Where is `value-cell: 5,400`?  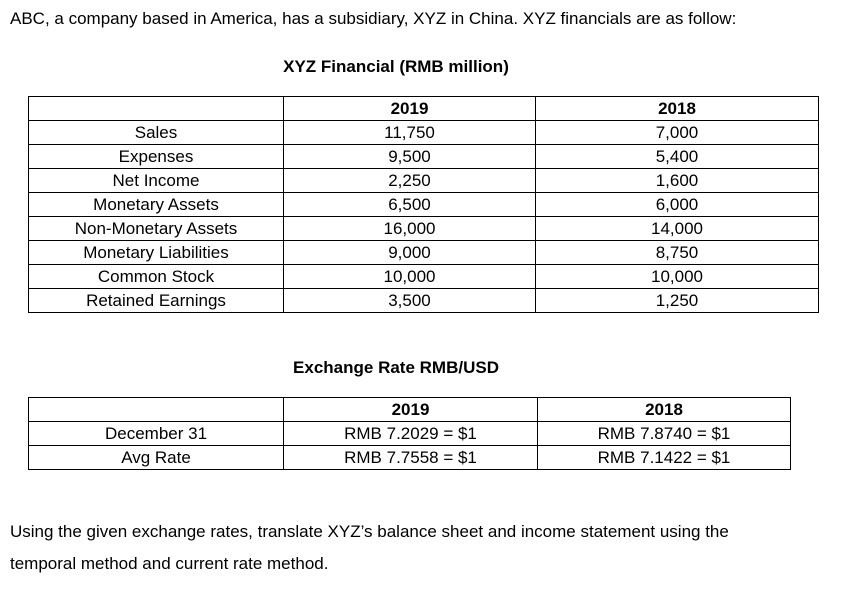 value-cell: 5,400 is located at coordinates (677, 156).